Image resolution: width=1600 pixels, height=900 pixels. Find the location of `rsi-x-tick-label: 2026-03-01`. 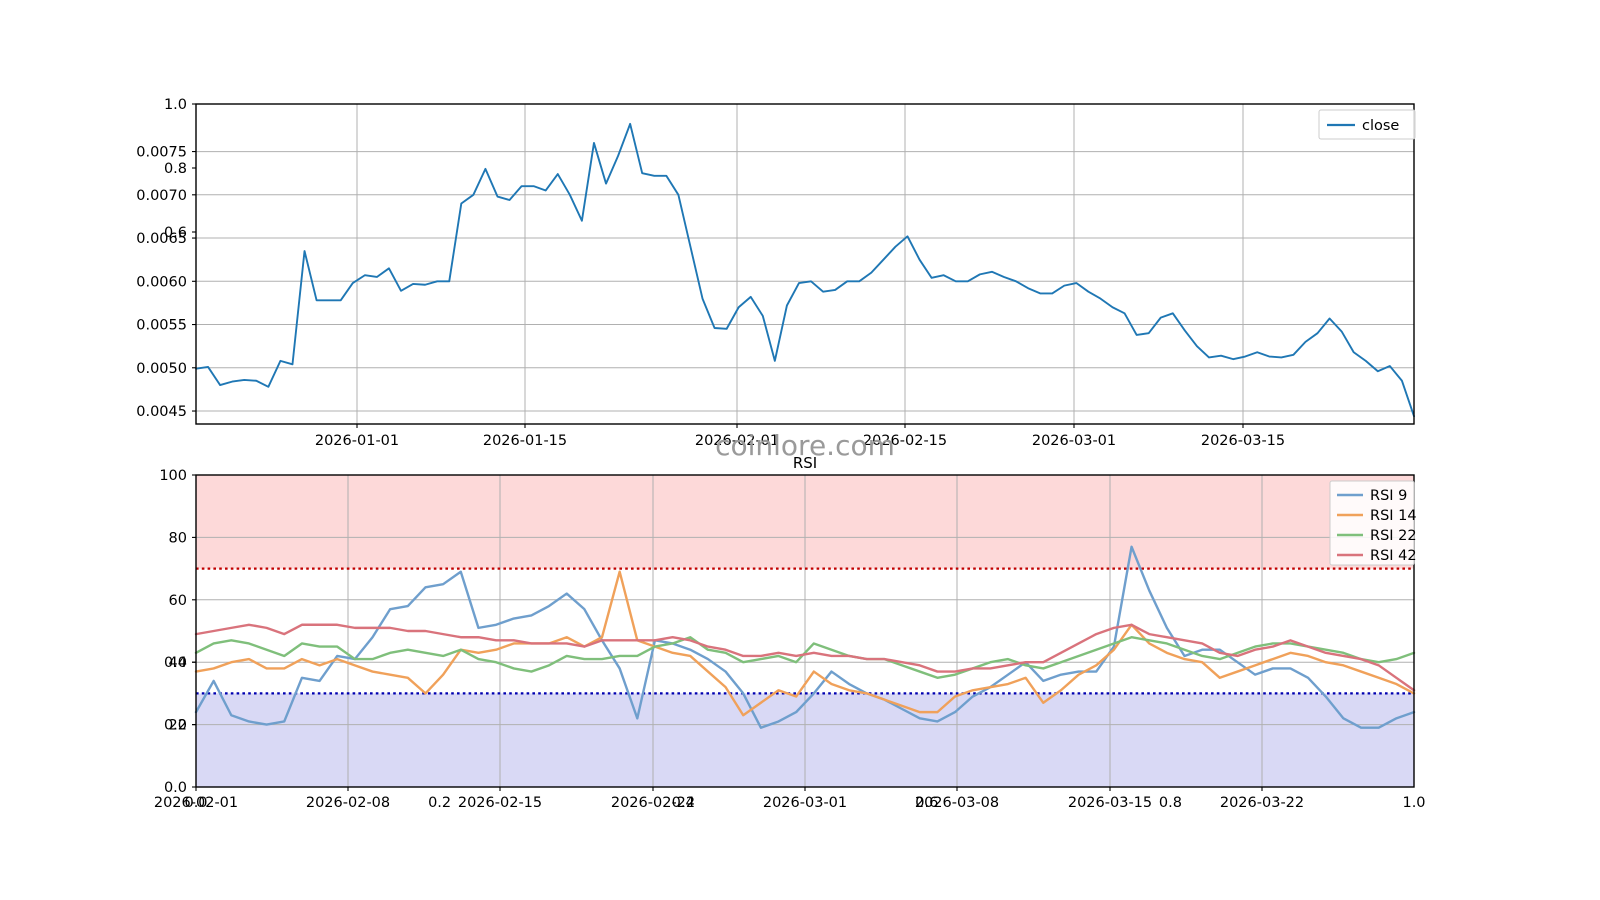

rsi-x-tick-label: 2026-03-01 is located at coordinates (805, 803).